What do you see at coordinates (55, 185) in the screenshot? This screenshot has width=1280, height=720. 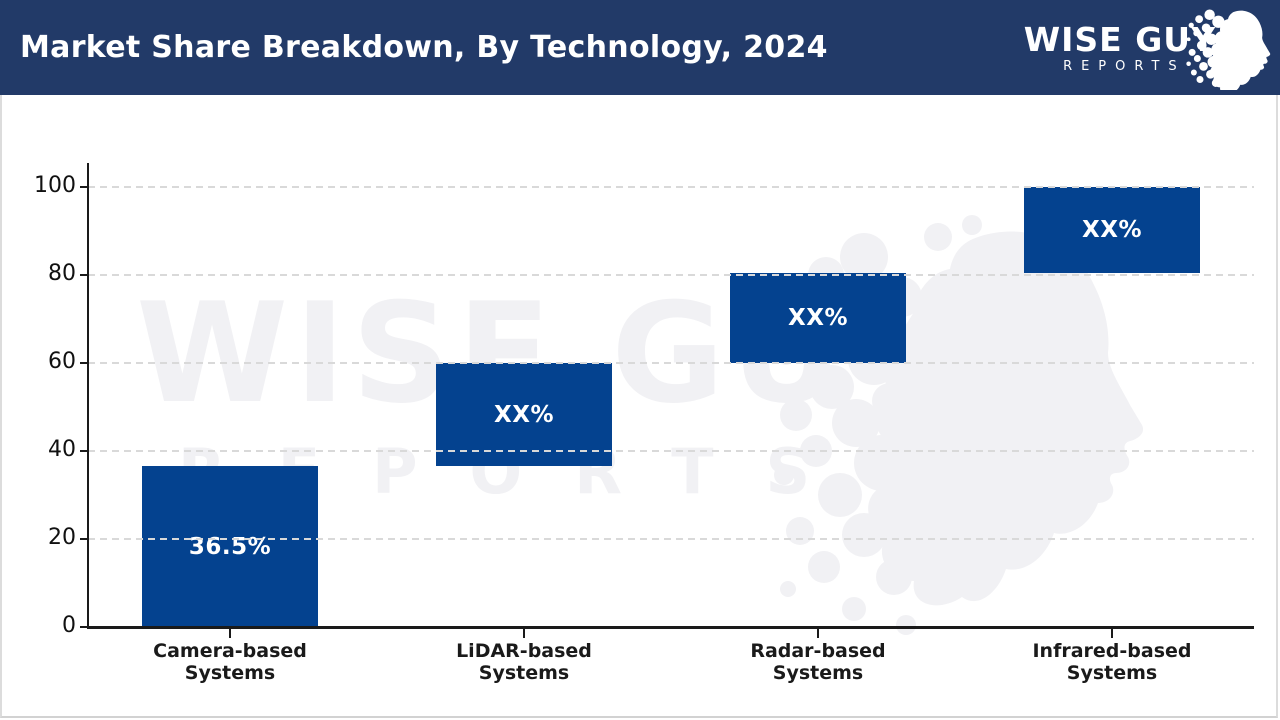 I see `y-axis-tick-label: 100` at bounding box center [55, 185].